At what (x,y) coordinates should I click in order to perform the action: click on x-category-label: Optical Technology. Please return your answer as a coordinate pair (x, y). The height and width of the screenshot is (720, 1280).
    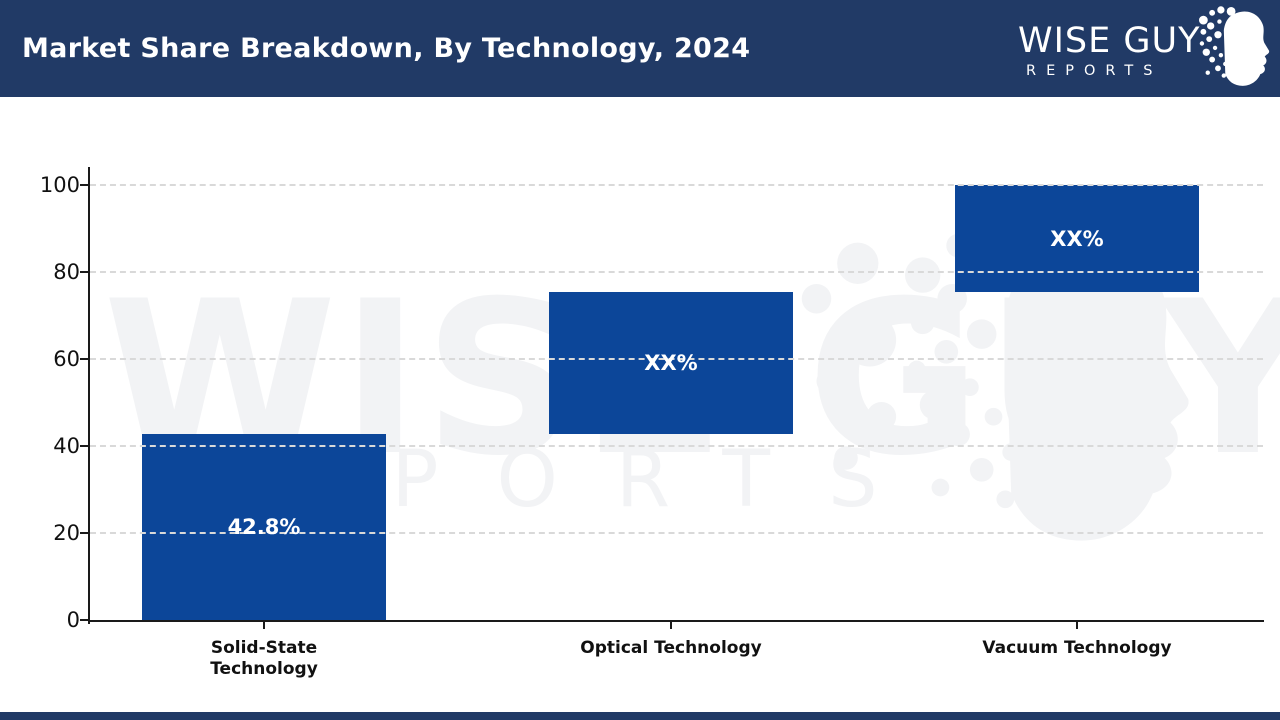
    Looking at the image, I should click on (671, 648).